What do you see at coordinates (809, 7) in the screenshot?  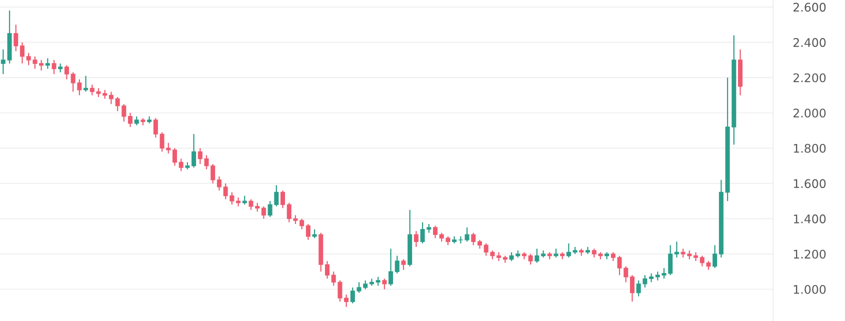 I see `y-tick-label: 2.600` at bounding box center [809, 7].